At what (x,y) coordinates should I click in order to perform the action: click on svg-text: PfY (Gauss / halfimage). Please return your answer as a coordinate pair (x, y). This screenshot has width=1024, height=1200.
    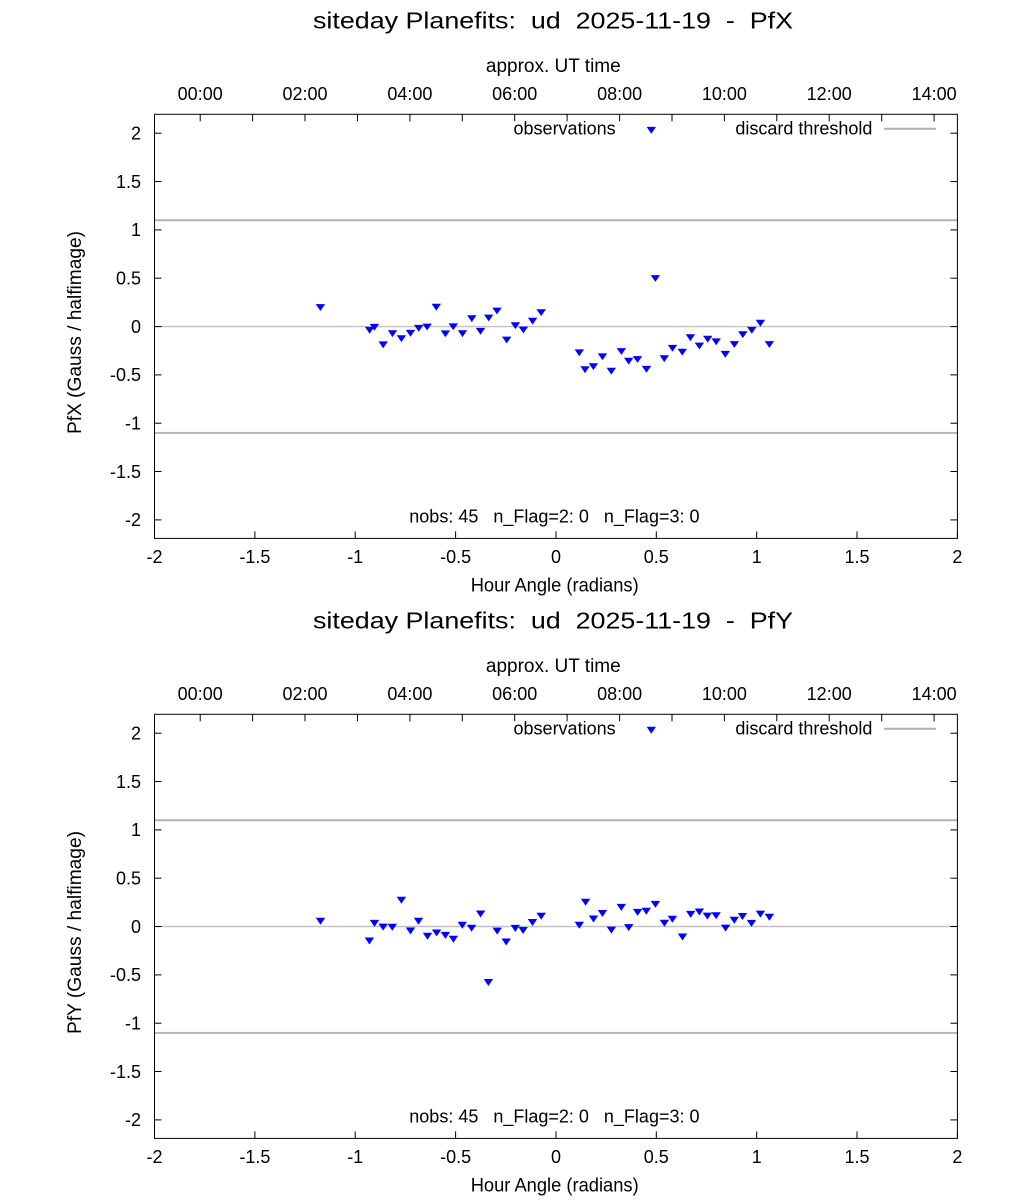
    Looking at the image, I should click on (75, 932).